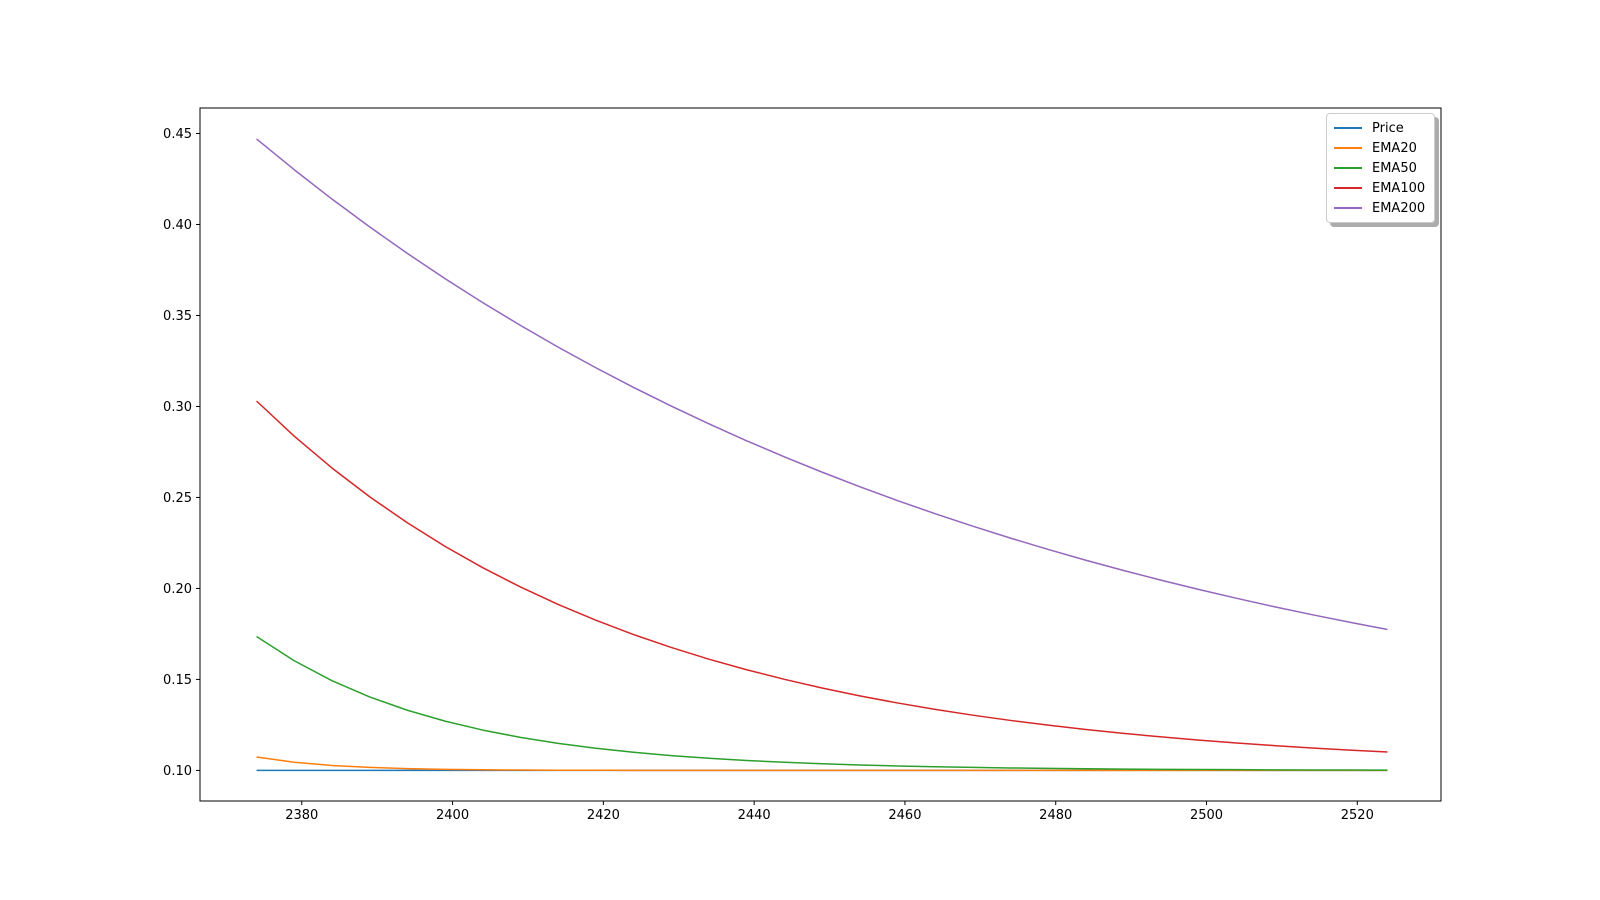 This screenshot has height=900, width=1600. What do you see at coordinates (1399, 188) in the screenshot?
I see `legend-label: EMA100` at bounding box center [1399, 188].